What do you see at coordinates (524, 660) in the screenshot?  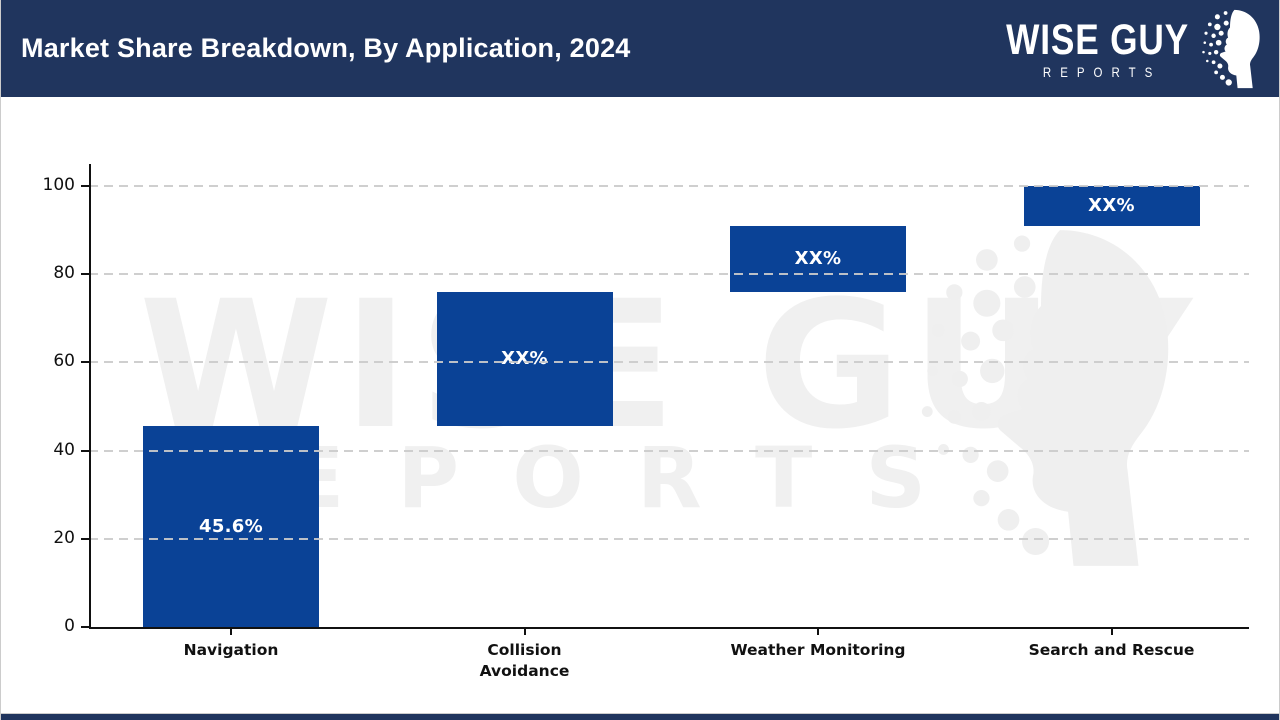 I see `category-label-collision-avoidance: Collision Avoidance` at bounding box center [524, 660].